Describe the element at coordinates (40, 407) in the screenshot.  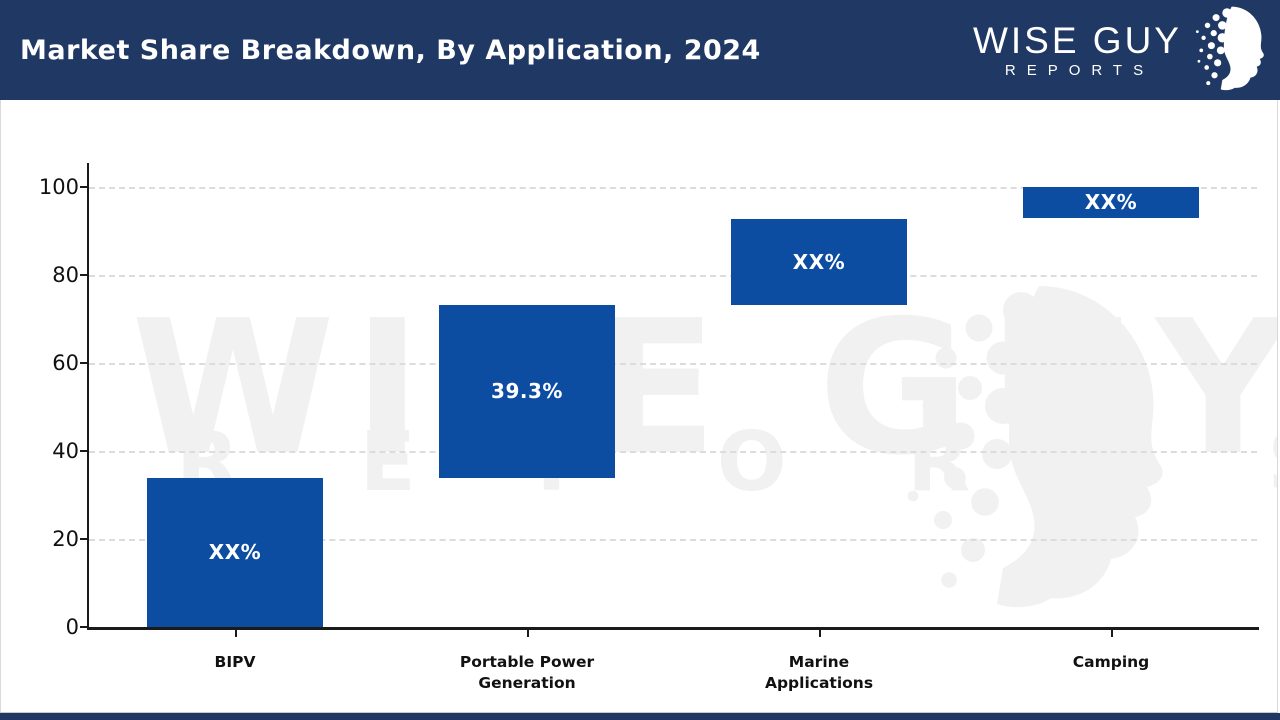
I see `y-axis-labels: 0 20 40 60 80 100` at that location.